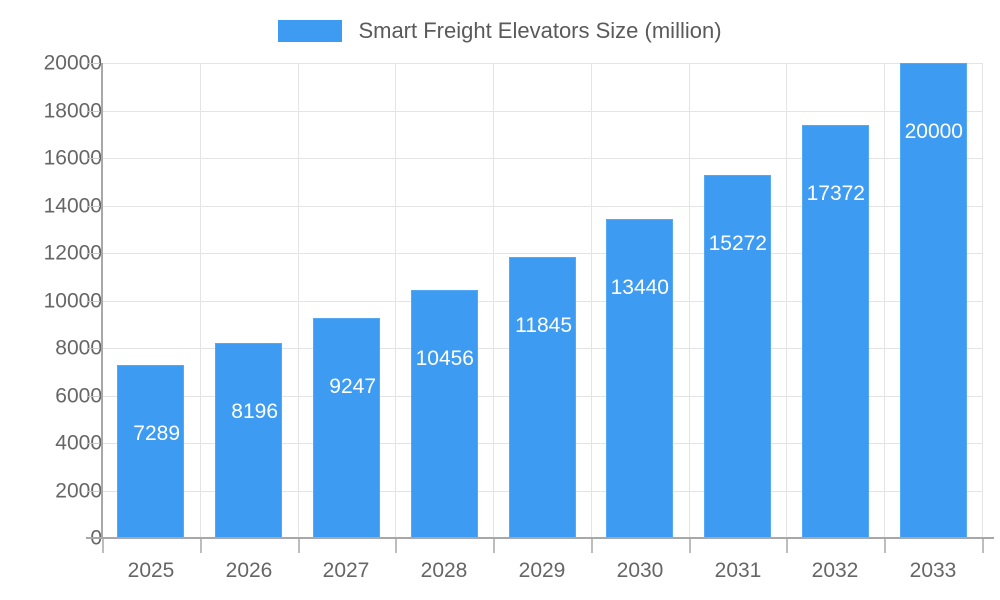 The height and width of the screenshot is (600, 1000). What do you see at coordinates (640, 570) in the screenshot?
I see `x-tick-label: 2030` at bounding box center [640, 570].